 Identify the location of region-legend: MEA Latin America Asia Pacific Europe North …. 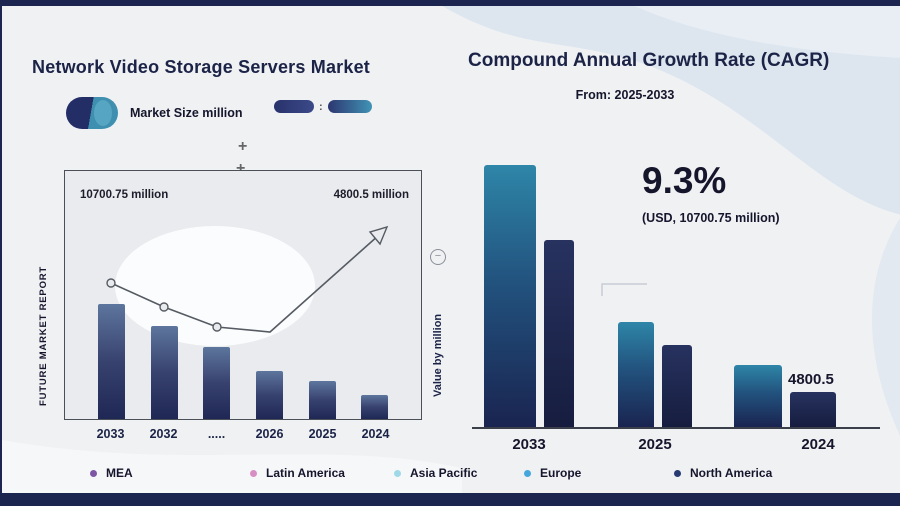
(451, 477).